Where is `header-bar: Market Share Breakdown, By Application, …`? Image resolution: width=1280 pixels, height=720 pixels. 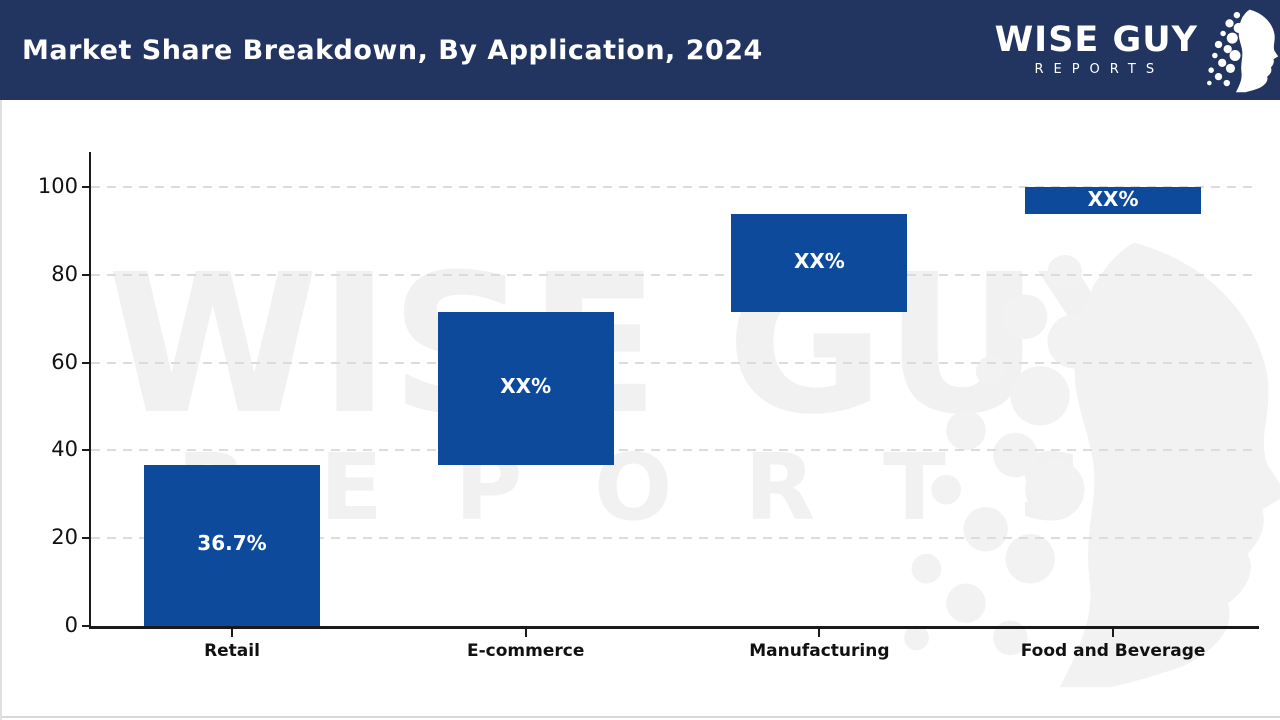 header-bar: Market Share Breakdown, By Application, … is located at coordinates (640, 50).